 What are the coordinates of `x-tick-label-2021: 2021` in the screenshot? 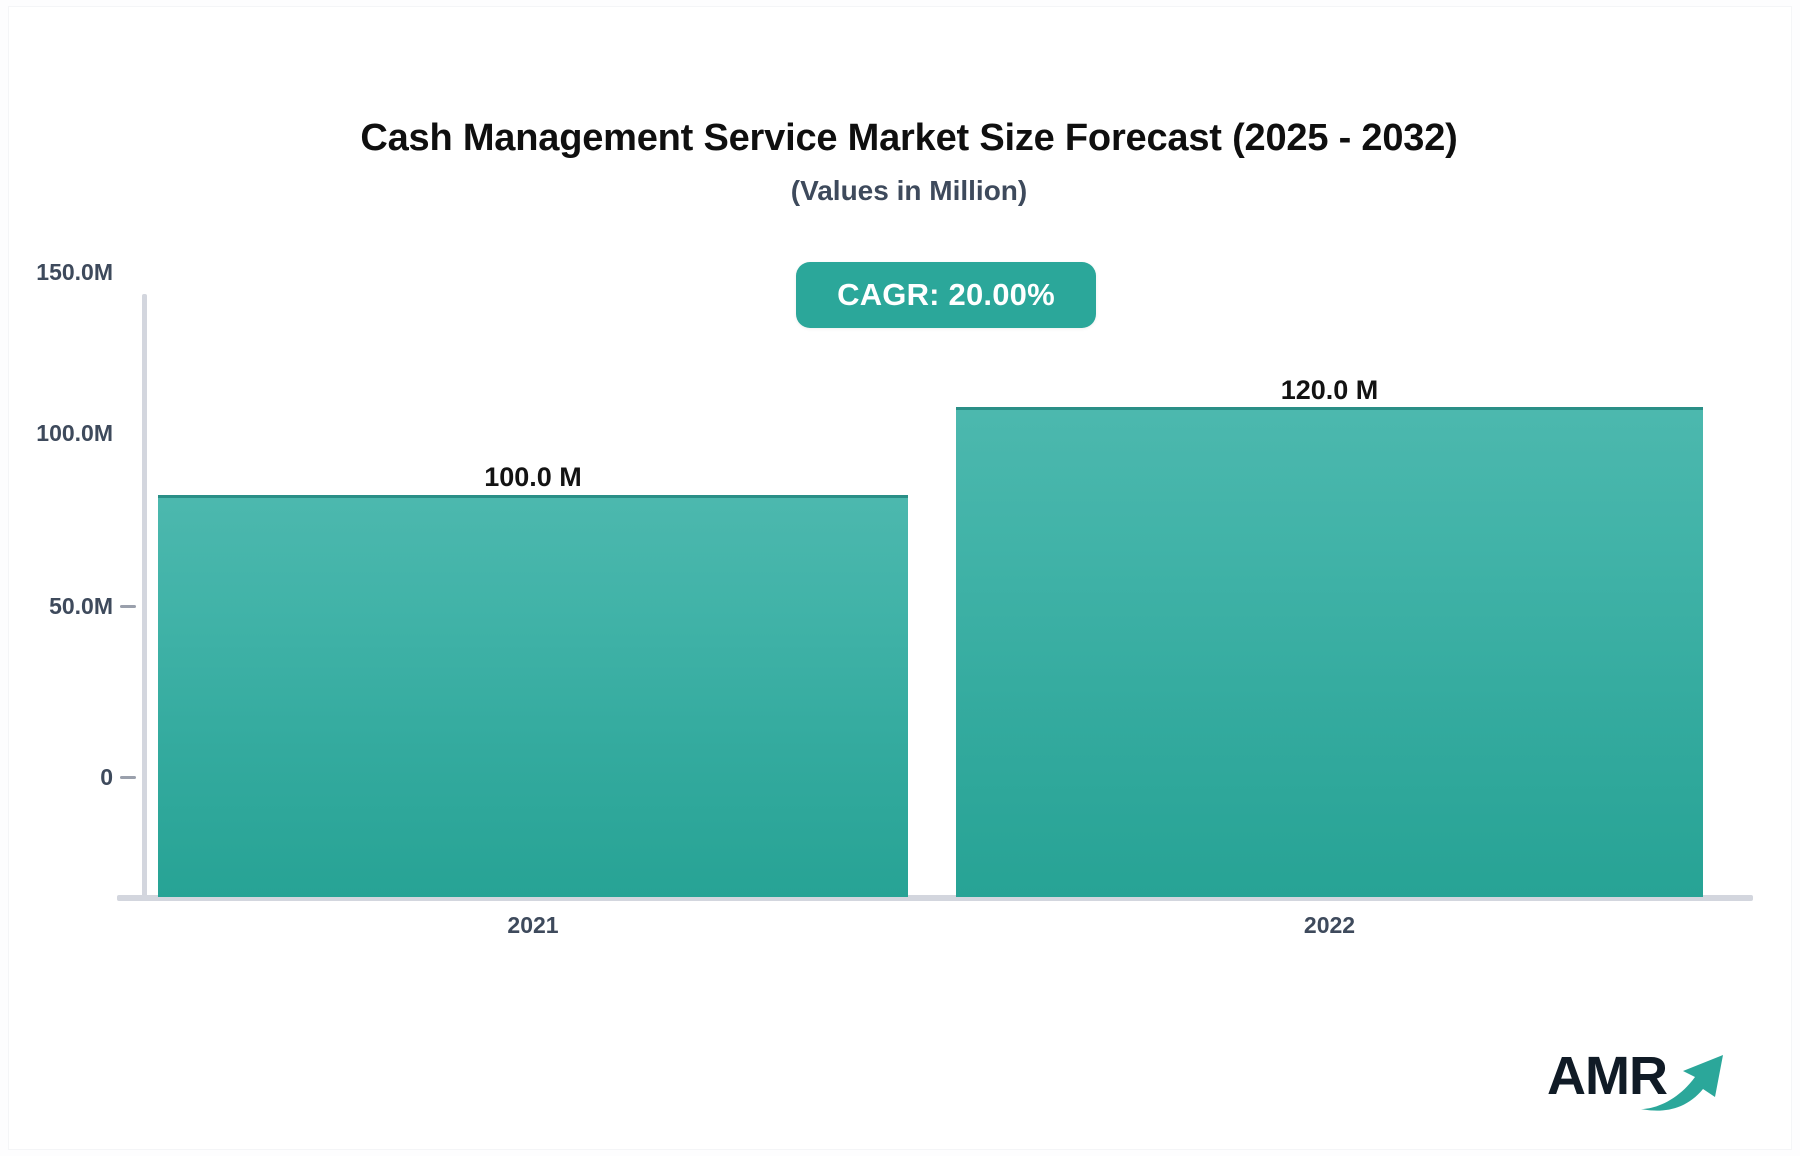 It's located at (533, 925).